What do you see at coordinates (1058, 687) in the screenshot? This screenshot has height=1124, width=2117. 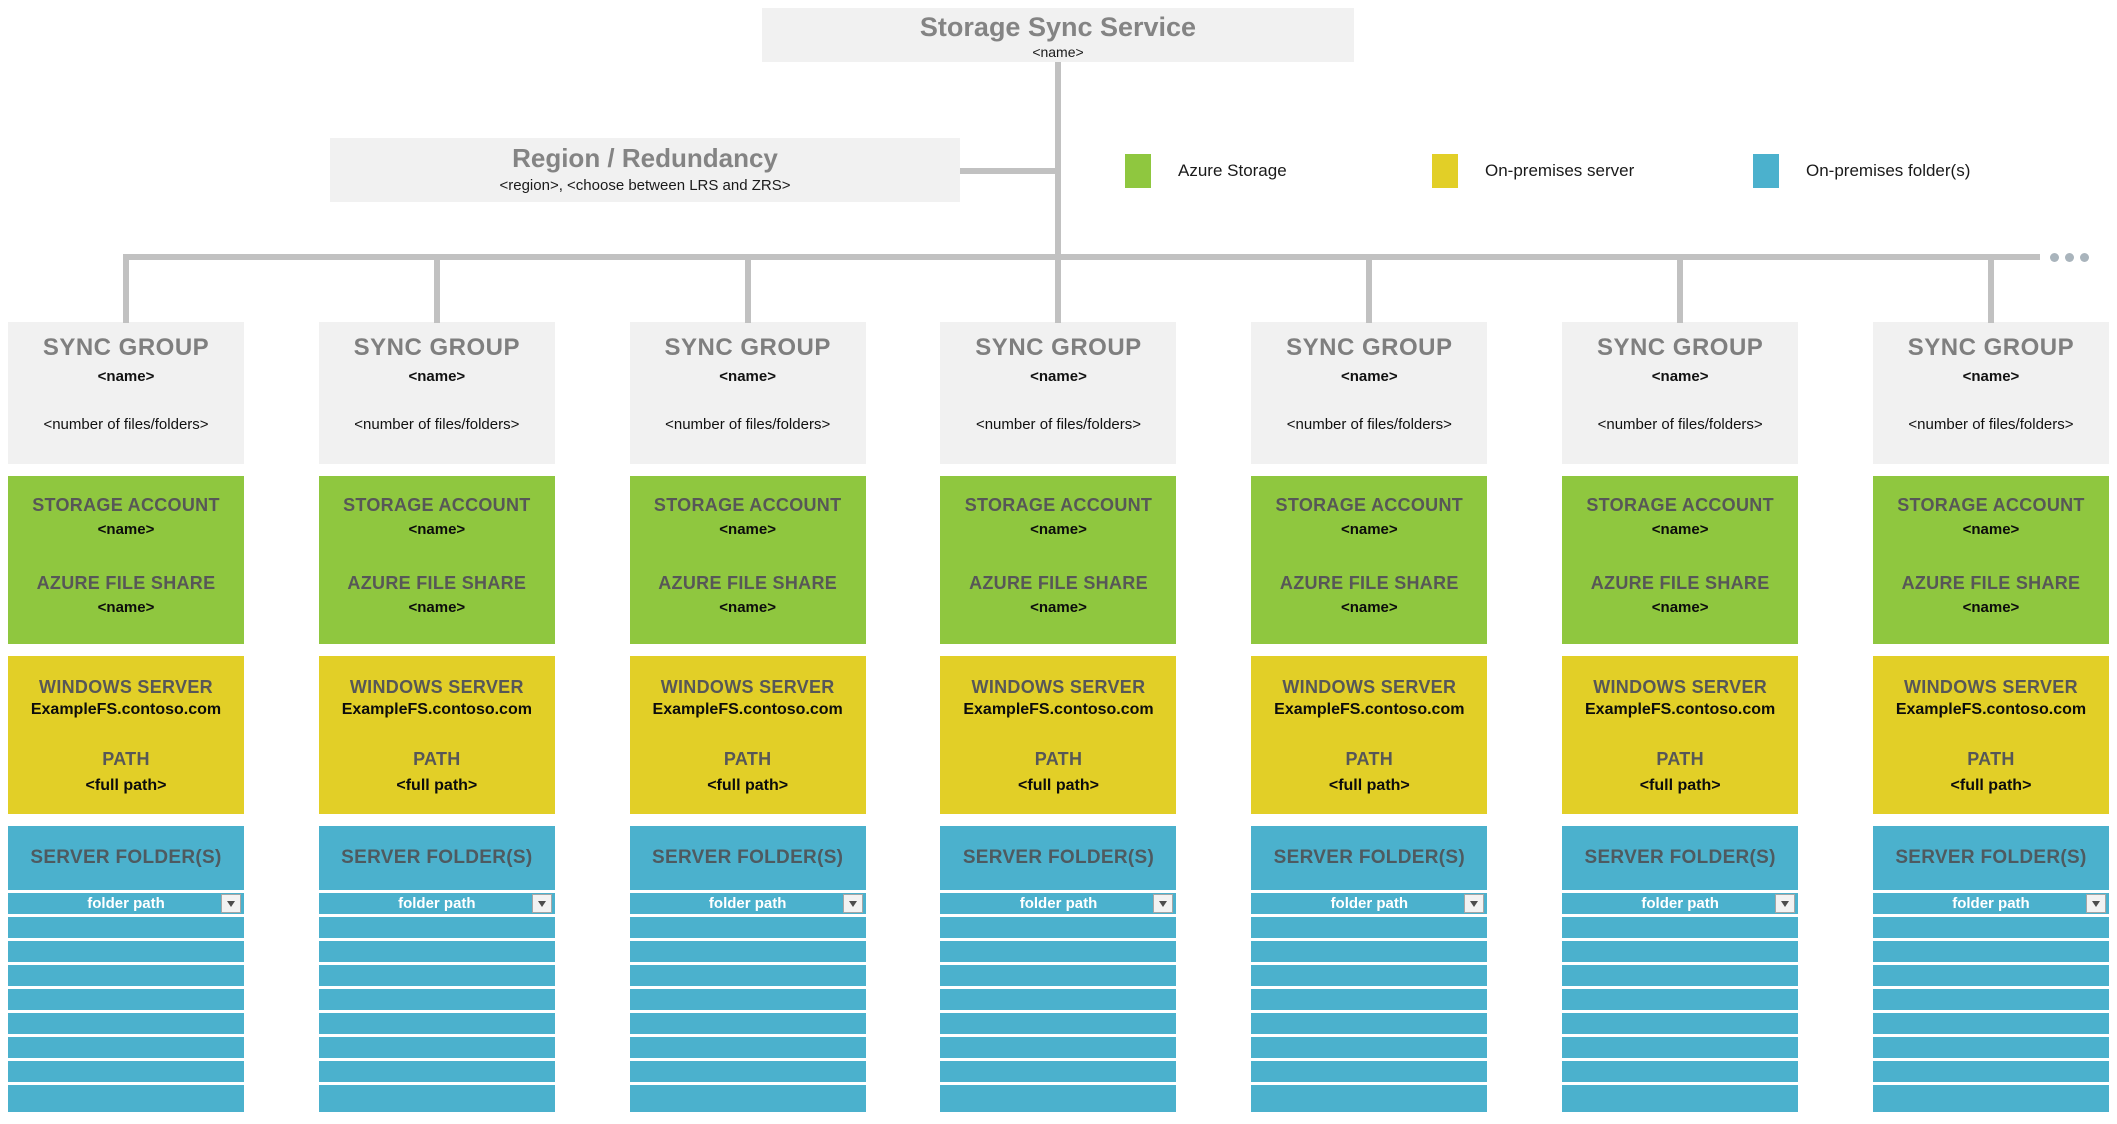 I see `windows-server-label: WINDOWS SERVER` at bounding box center [1058, 687].